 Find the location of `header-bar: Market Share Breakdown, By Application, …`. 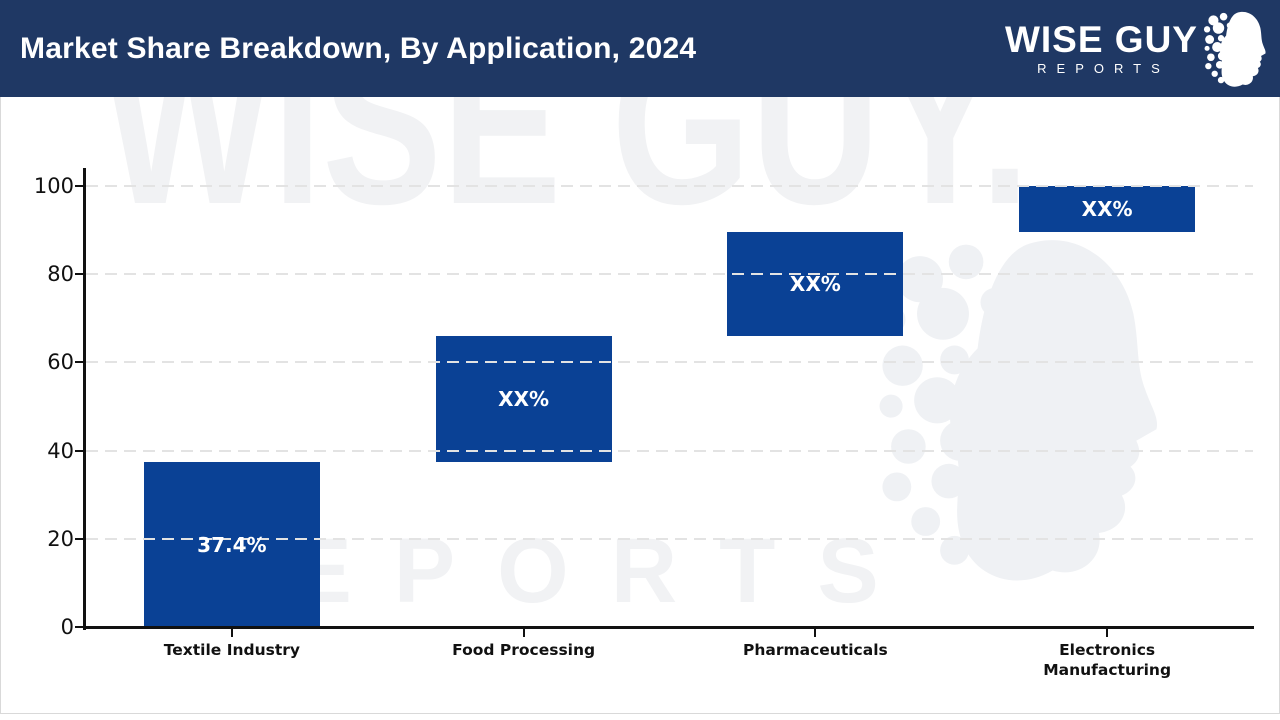

header-bar: Market Share Breakdown, By Application, … is located at coordinates (640, 48).